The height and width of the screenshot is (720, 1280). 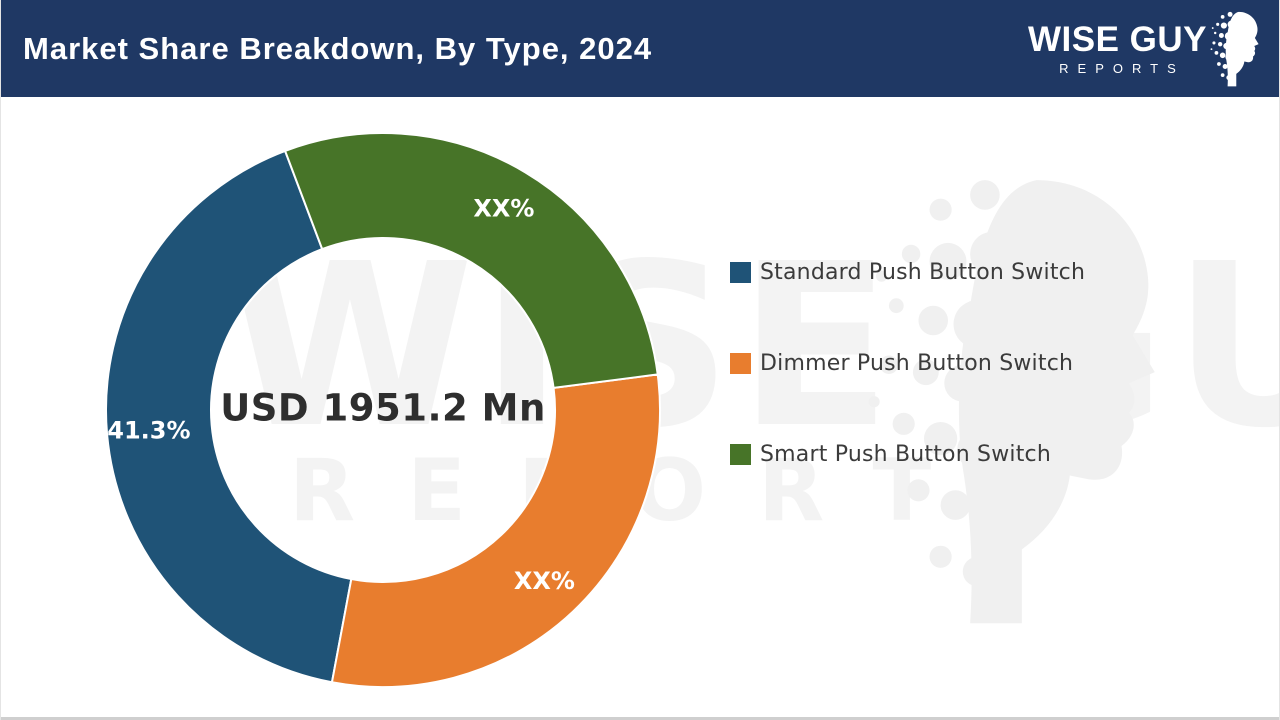 I want to click on page-title: Market Share Breakdown, By Type, 2024, so click(x=338, y=48).